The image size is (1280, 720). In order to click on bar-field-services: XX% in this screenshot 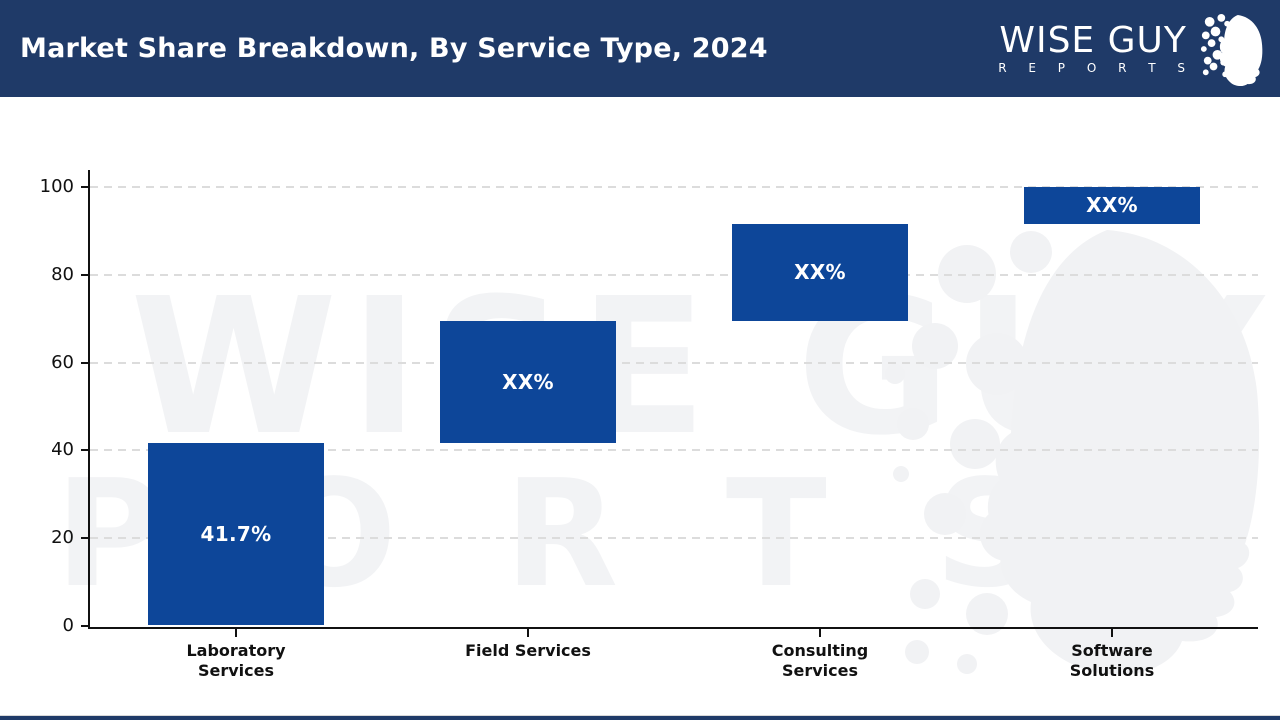, I will do `click(528, 382)`.